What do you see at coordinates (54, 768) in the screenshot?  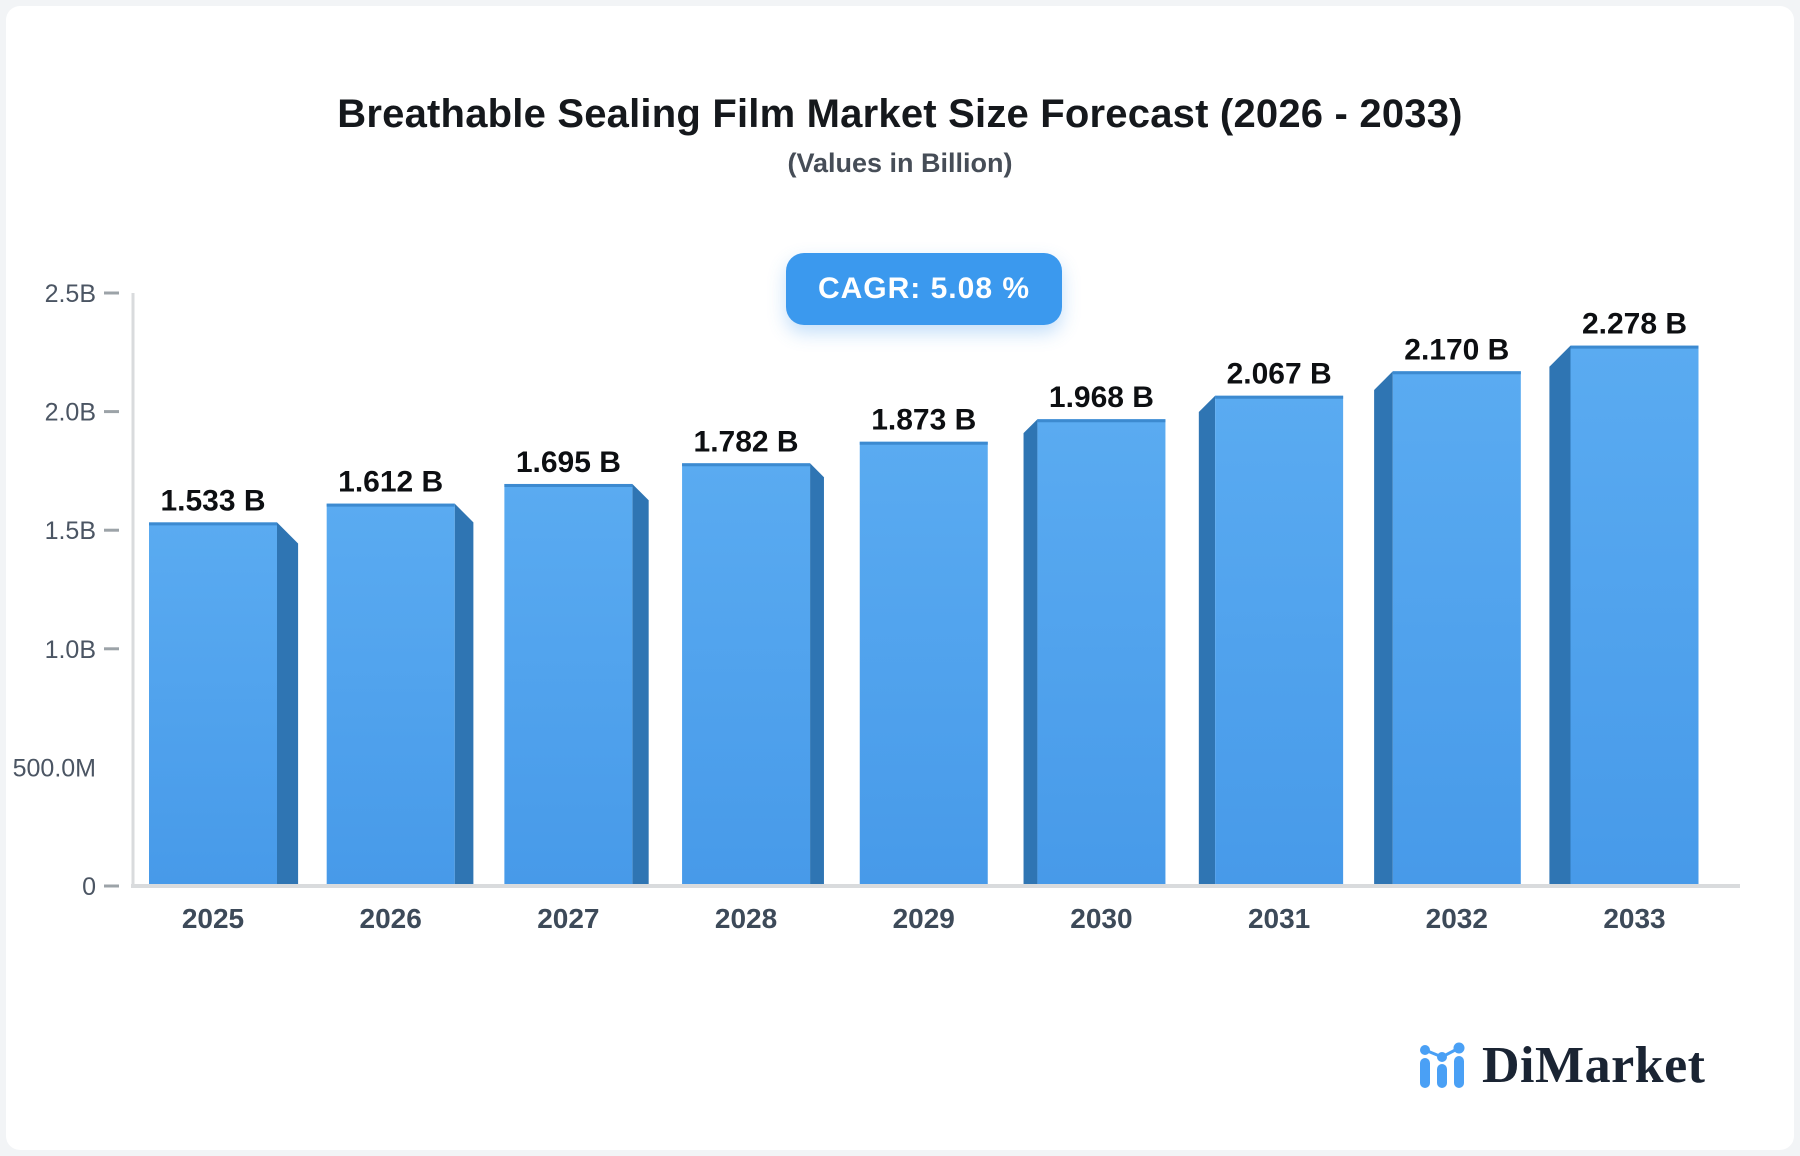 I see `y-axis-label: 500.0M` at bounding box center [54, 768].